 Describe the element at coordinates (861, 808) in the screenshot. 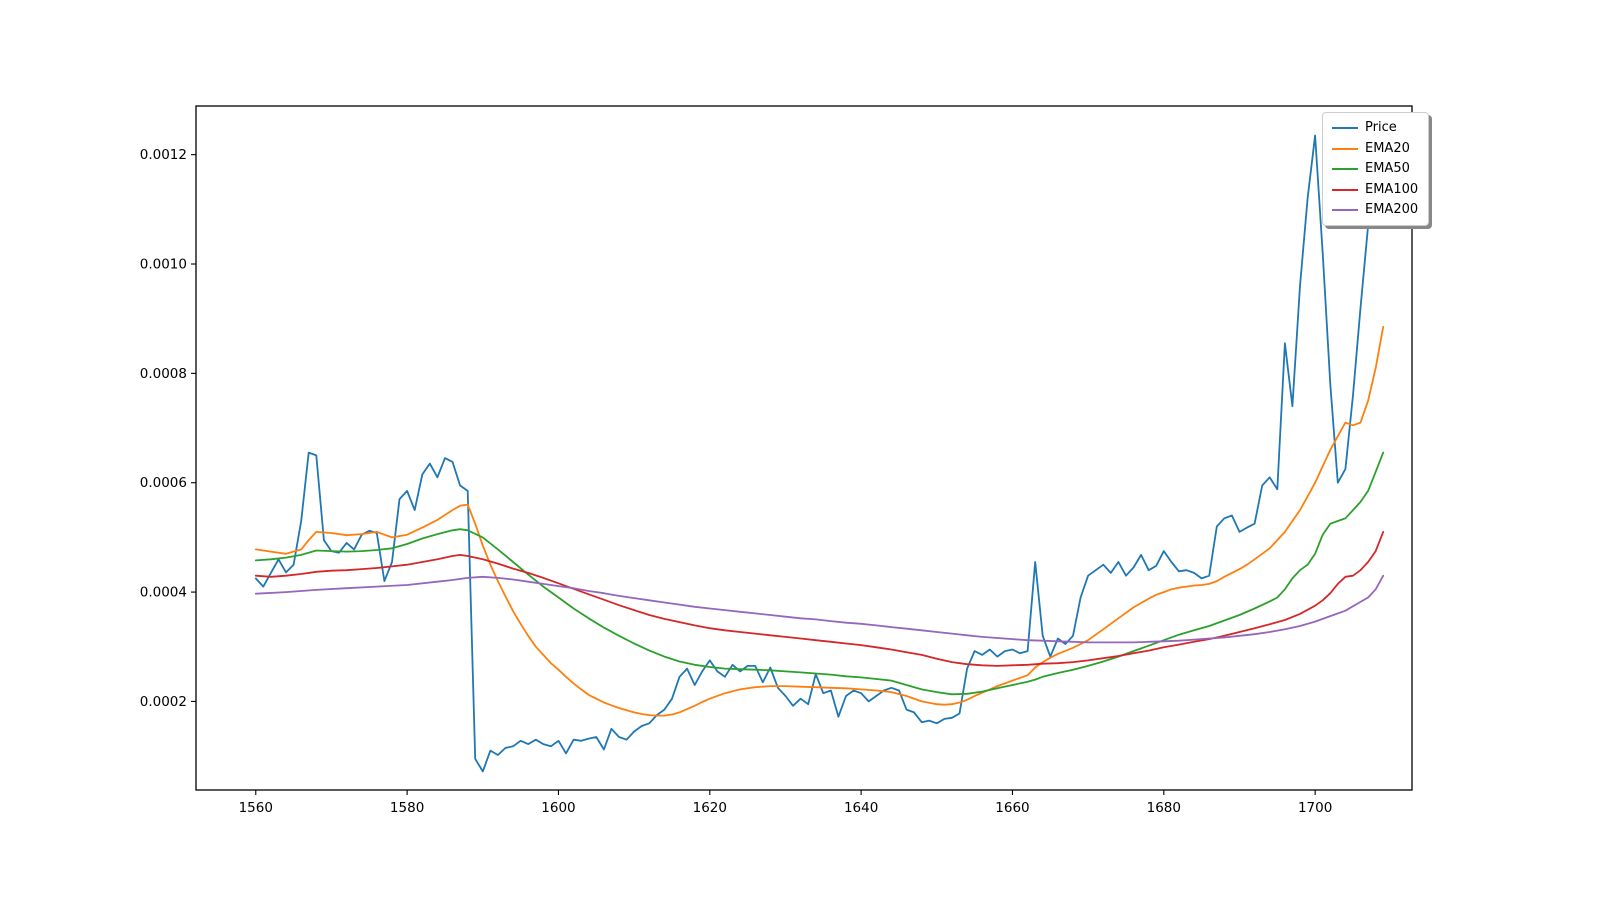

I see `x-tick-label: 1640` at that location.